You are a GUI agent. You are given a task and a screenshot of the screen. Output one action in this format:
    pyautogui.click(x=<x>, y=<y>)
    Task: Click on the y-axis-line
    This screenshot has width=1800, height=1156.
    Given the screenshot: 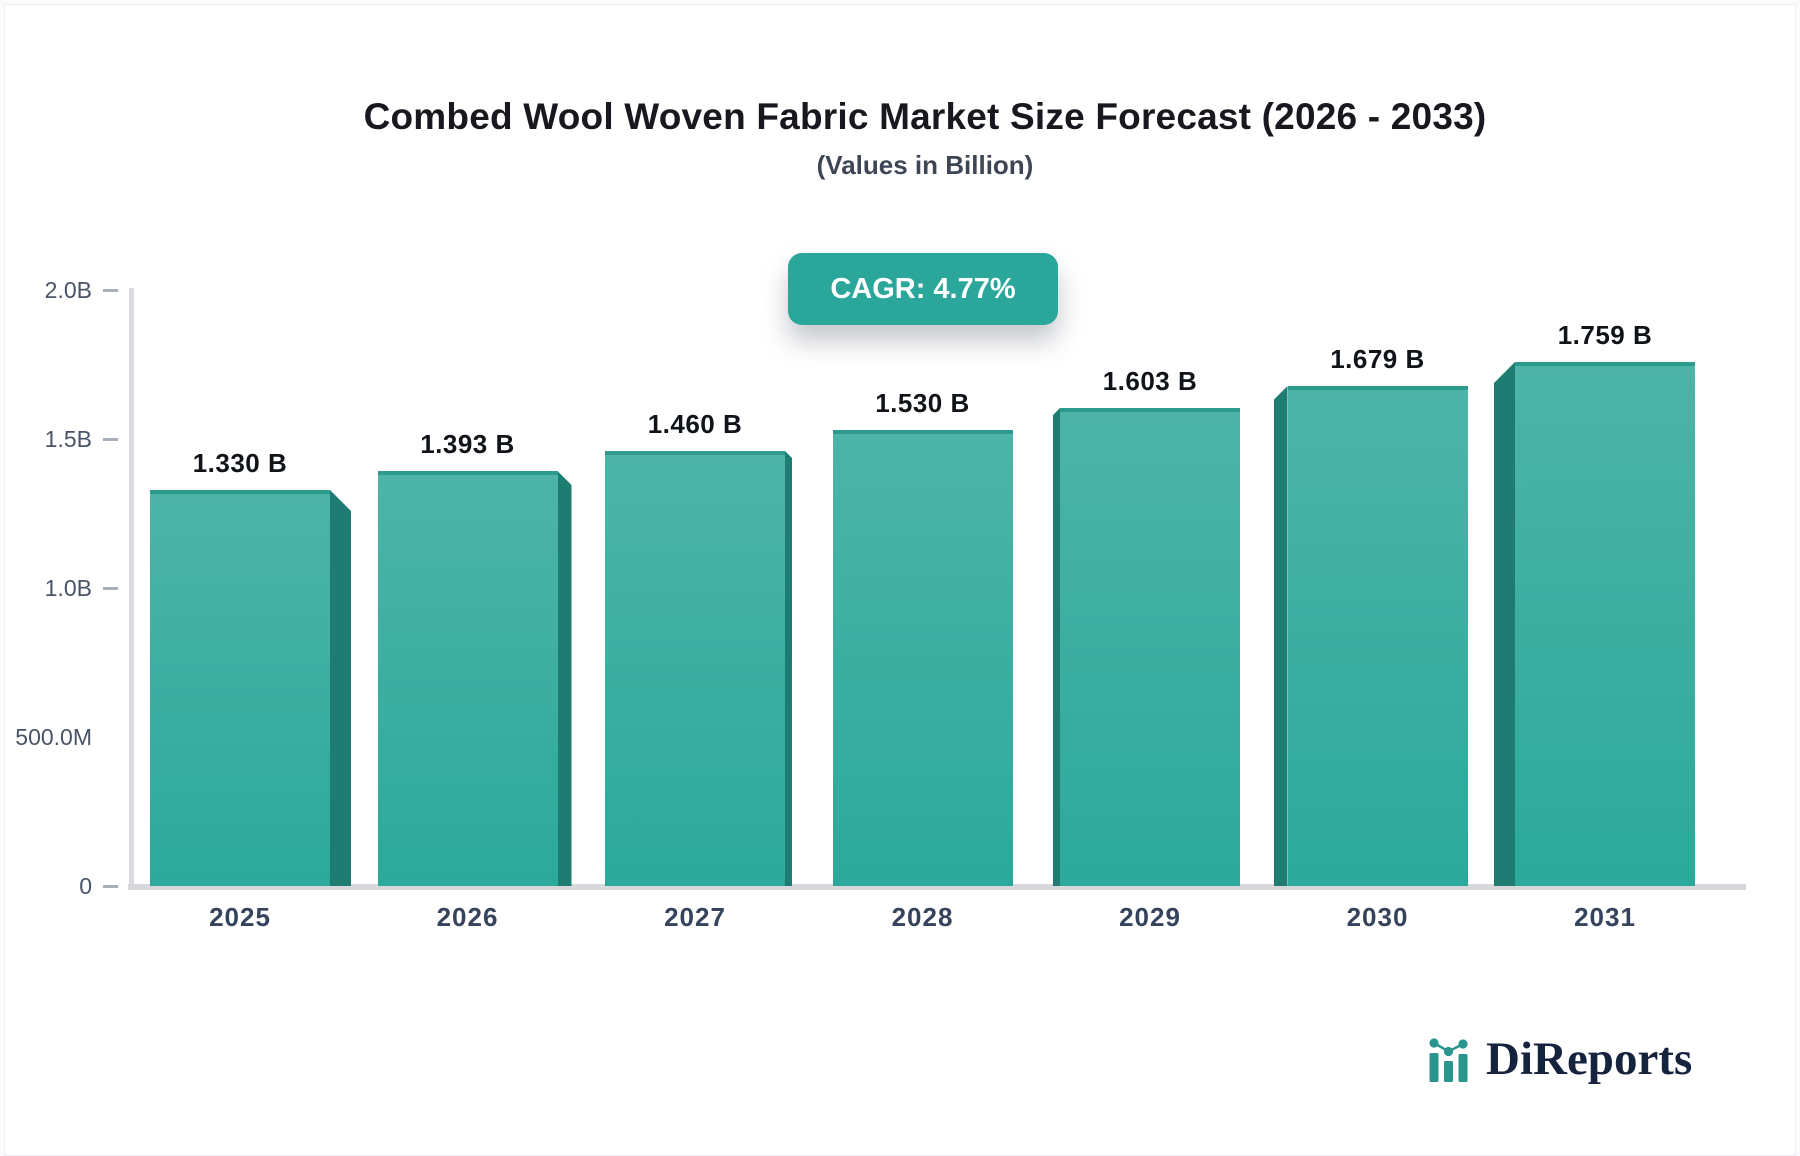 What is the action you would take?
    pyautogui.click(x=131, y=588)
    